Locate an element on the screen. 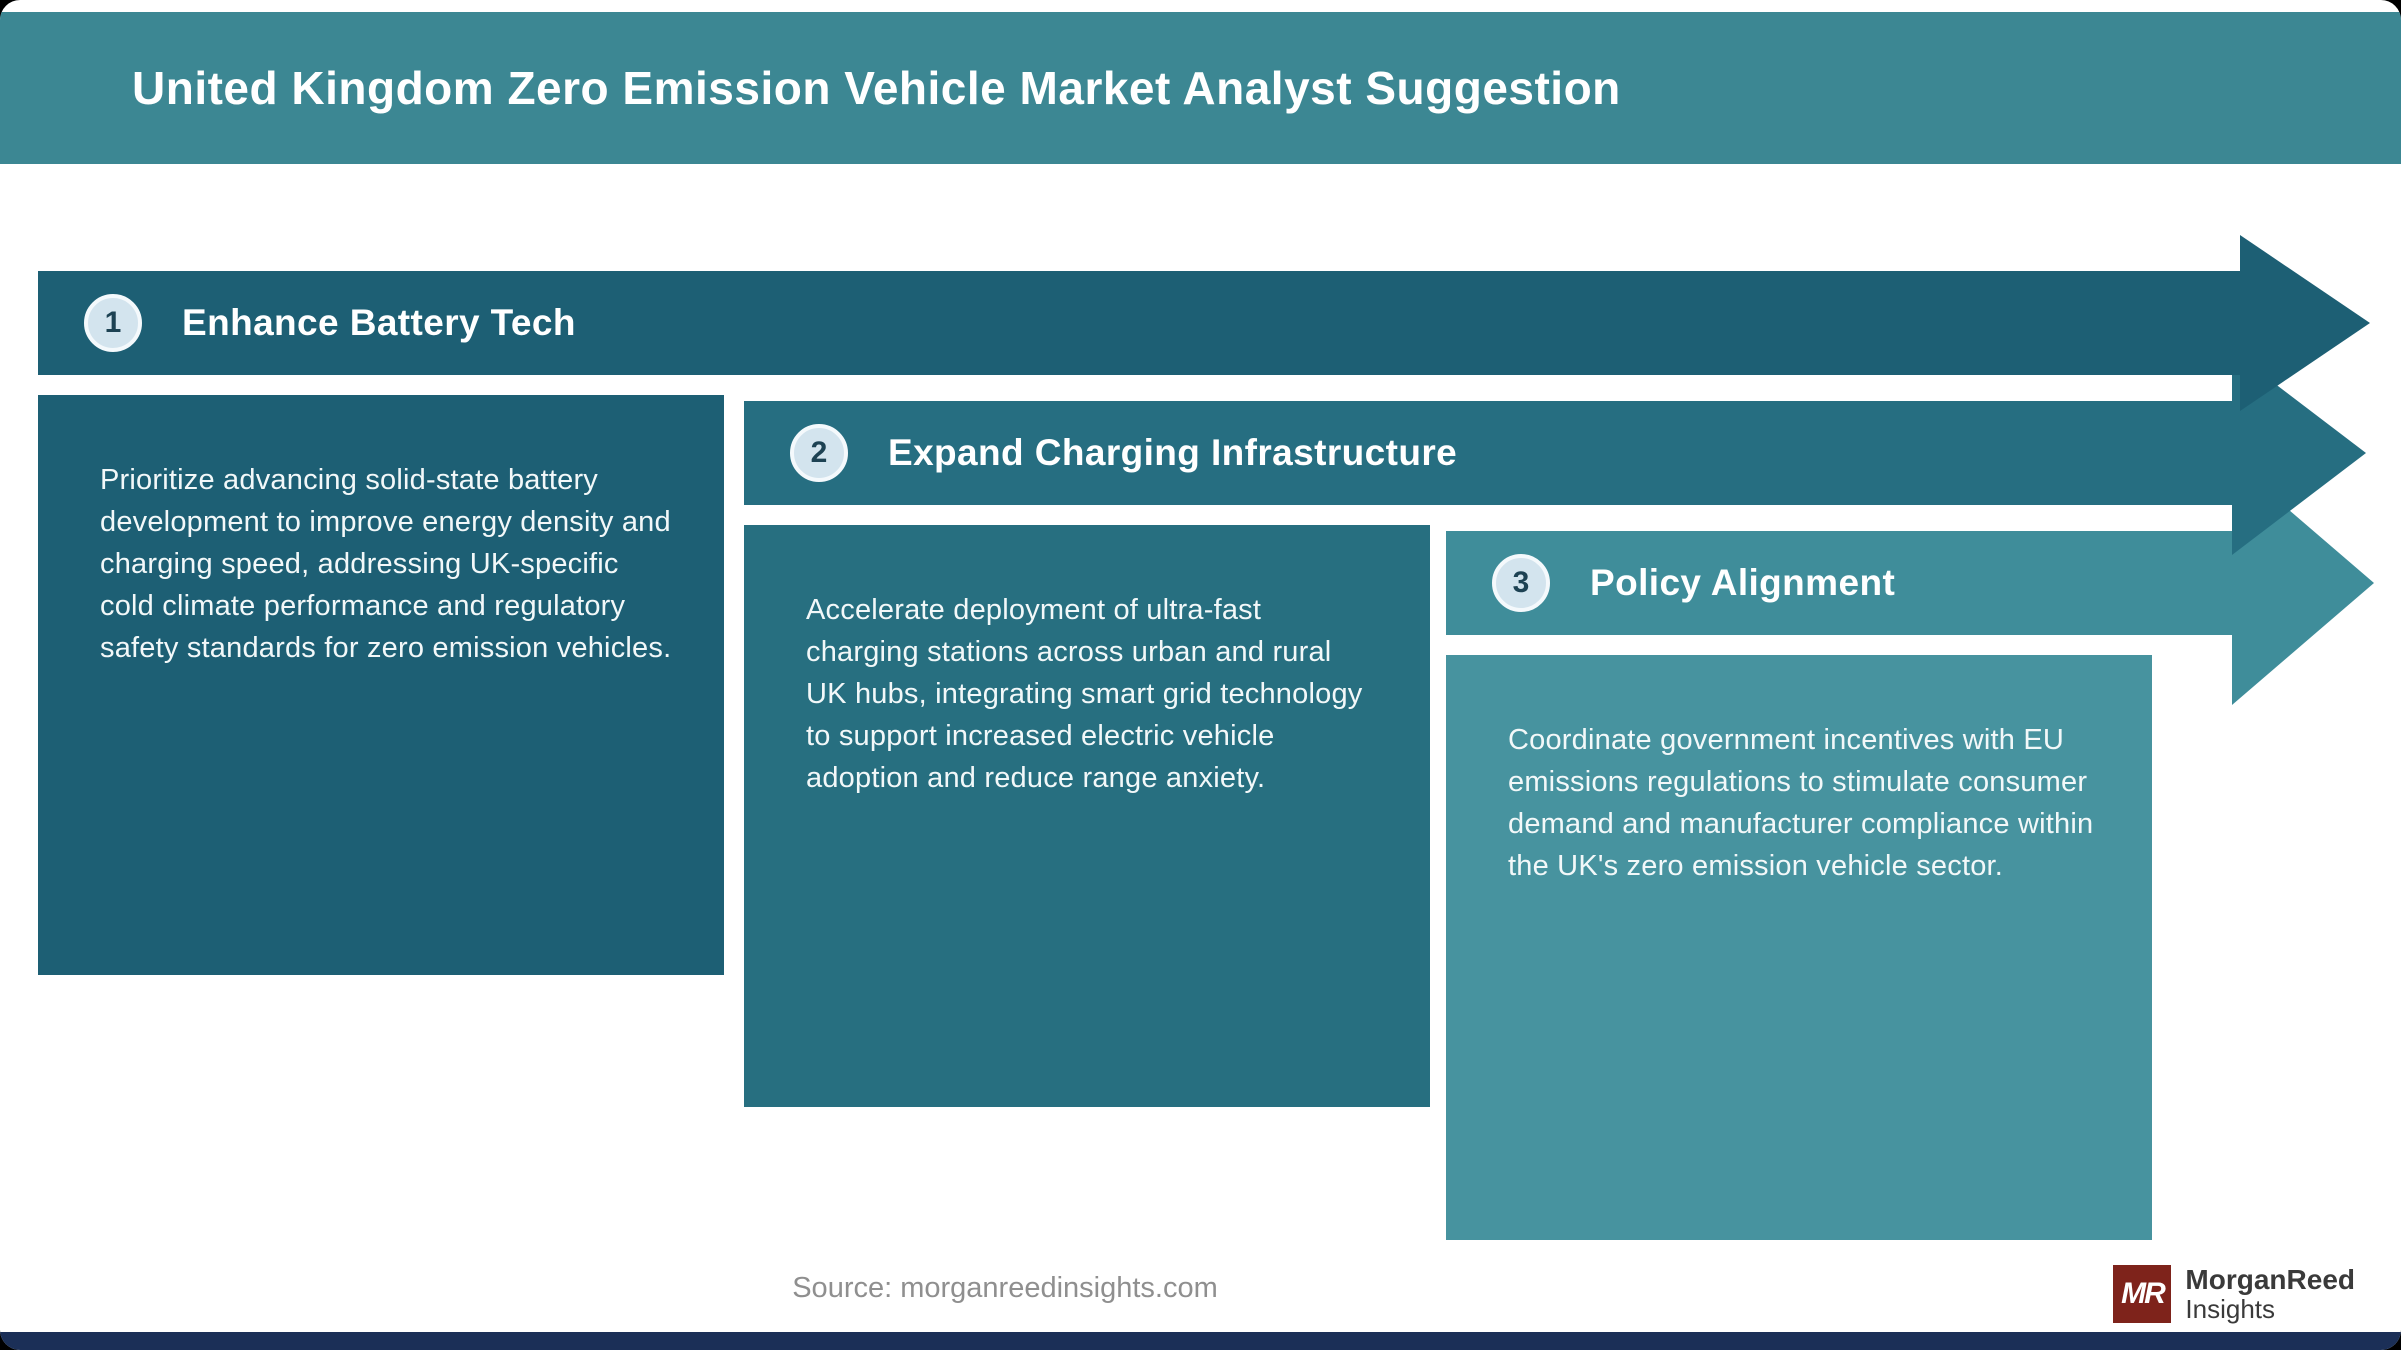 Image resolution: width=2401 pixels, height=1350 pixels. step-banner-3: 3 Policy Alignment is located at coordinates (1910, 583).